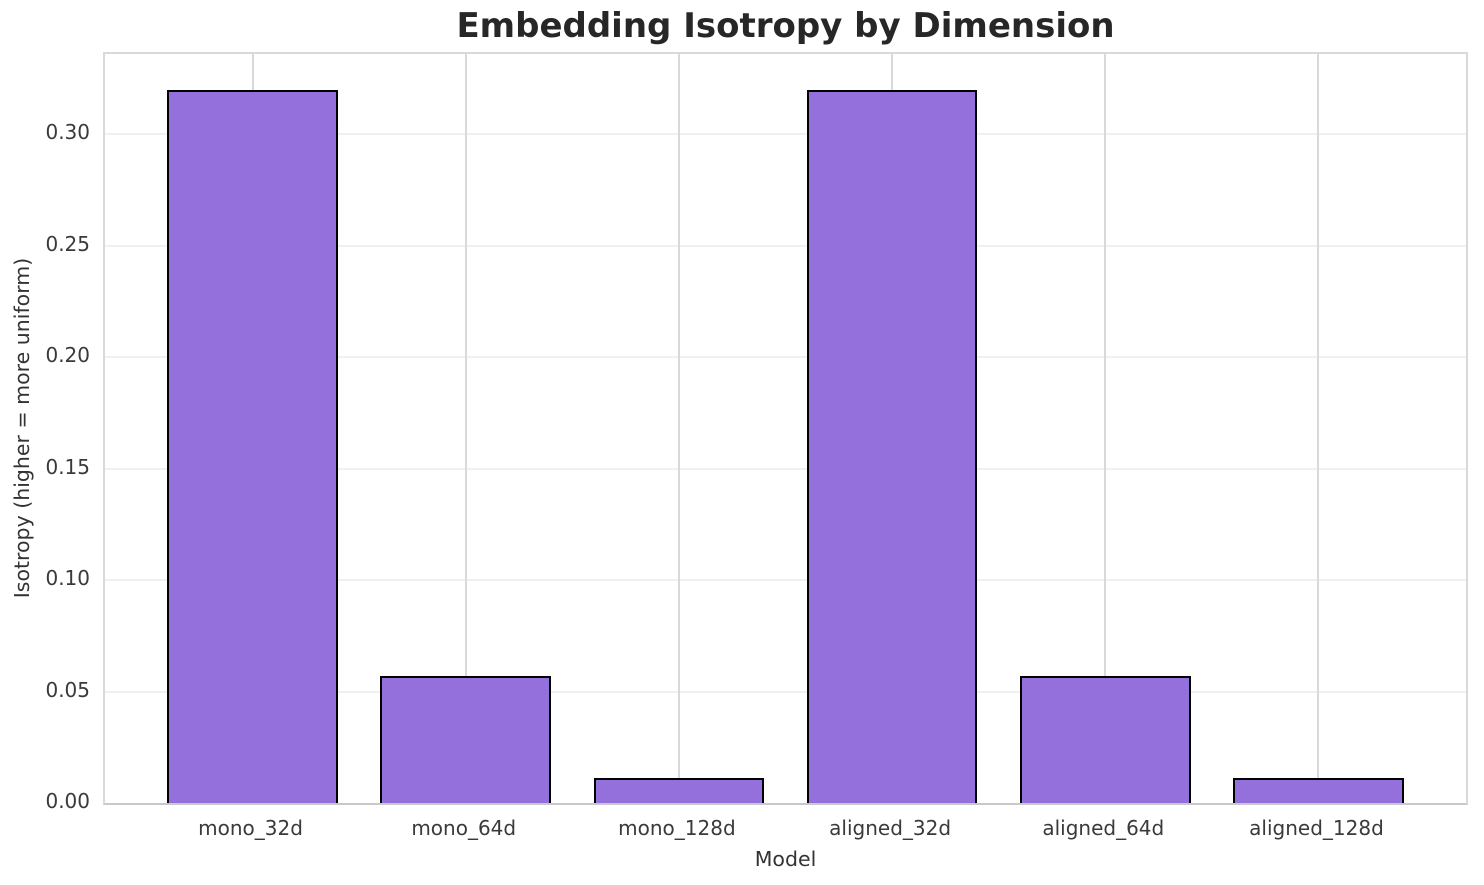 This screenshot has height=885, width=1484. Describe the element at coordinates (1103, 828) in the screenshot. I see `x-tick-label: aligned_64d` at that location.